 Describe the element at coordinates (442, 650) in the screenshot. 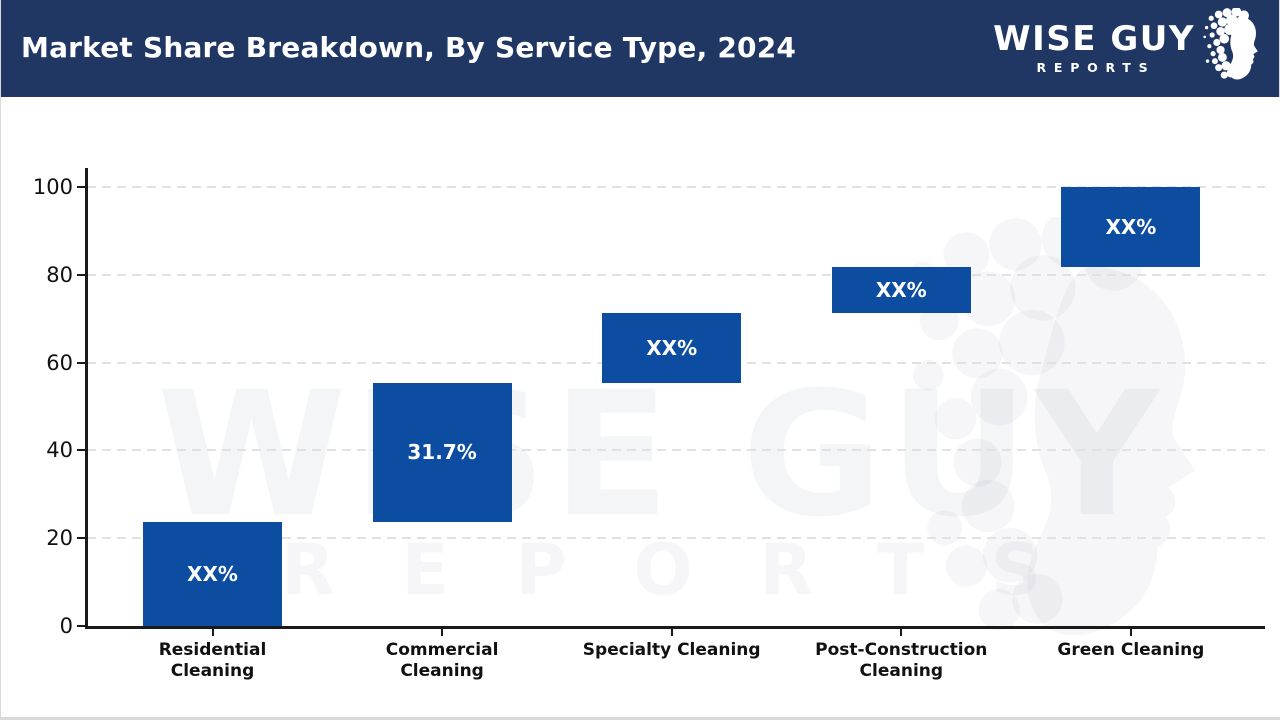

I see `x-axis-label-line: Commercial` at that location.